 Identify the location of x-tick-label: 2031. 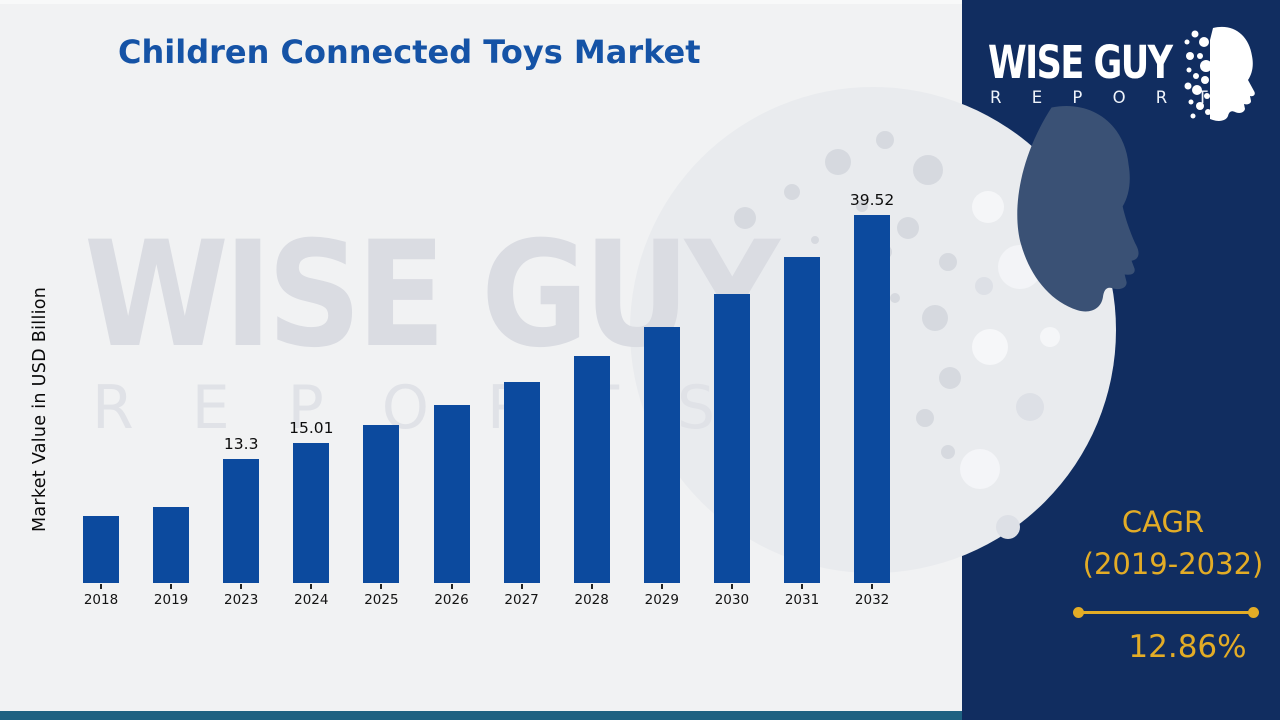
(802, 600).